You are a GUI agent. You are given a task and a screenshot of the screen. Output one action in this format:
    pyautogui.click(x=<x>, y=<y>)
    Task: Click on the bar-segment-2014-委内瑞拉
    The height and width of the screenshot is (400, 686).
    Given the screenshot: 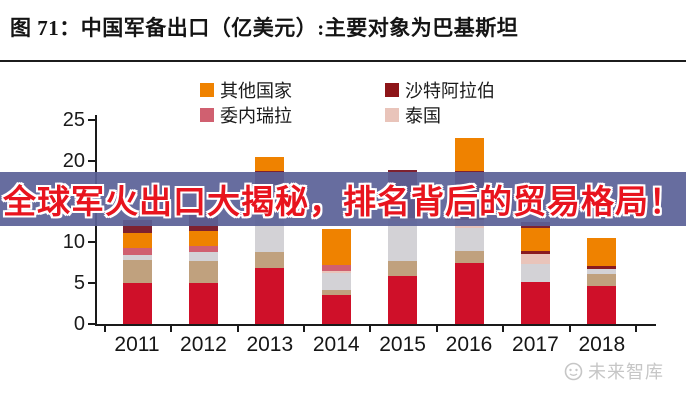 What is the action you would take?
    pyautogui.click(x=336, y=268)
    